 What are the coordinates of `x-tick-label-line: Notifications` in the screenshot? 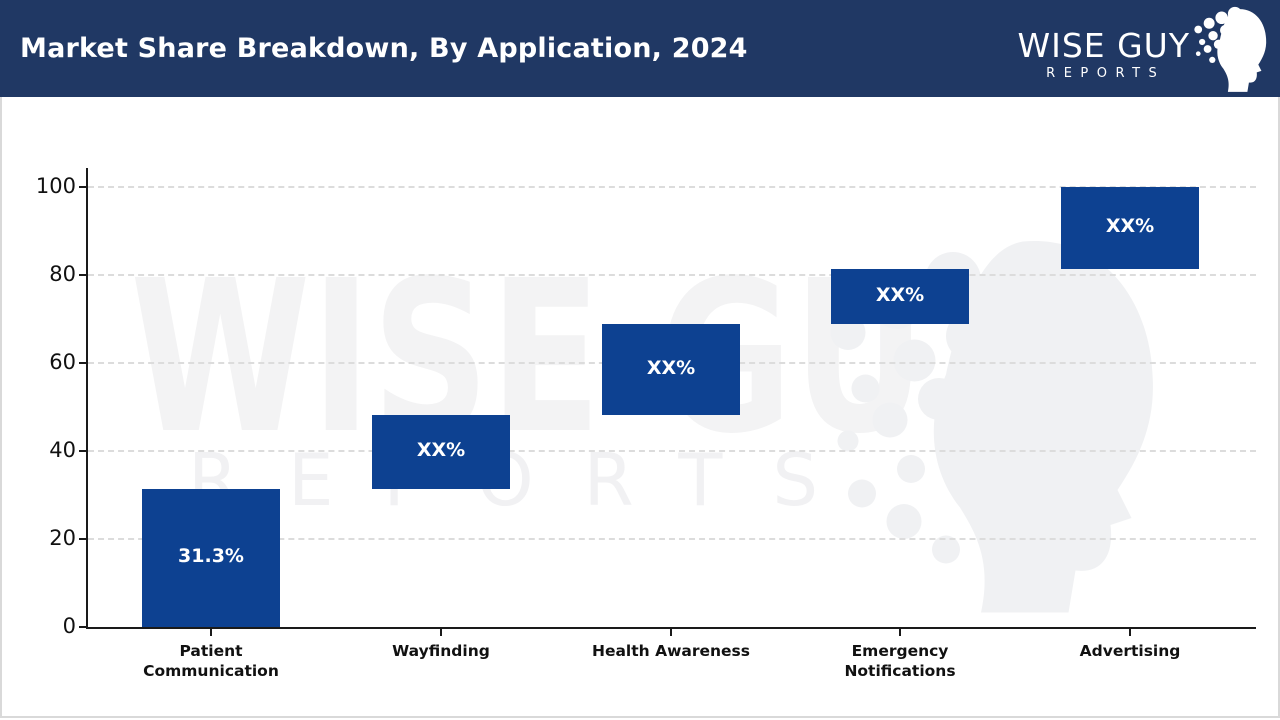 It's located at (900, 671).